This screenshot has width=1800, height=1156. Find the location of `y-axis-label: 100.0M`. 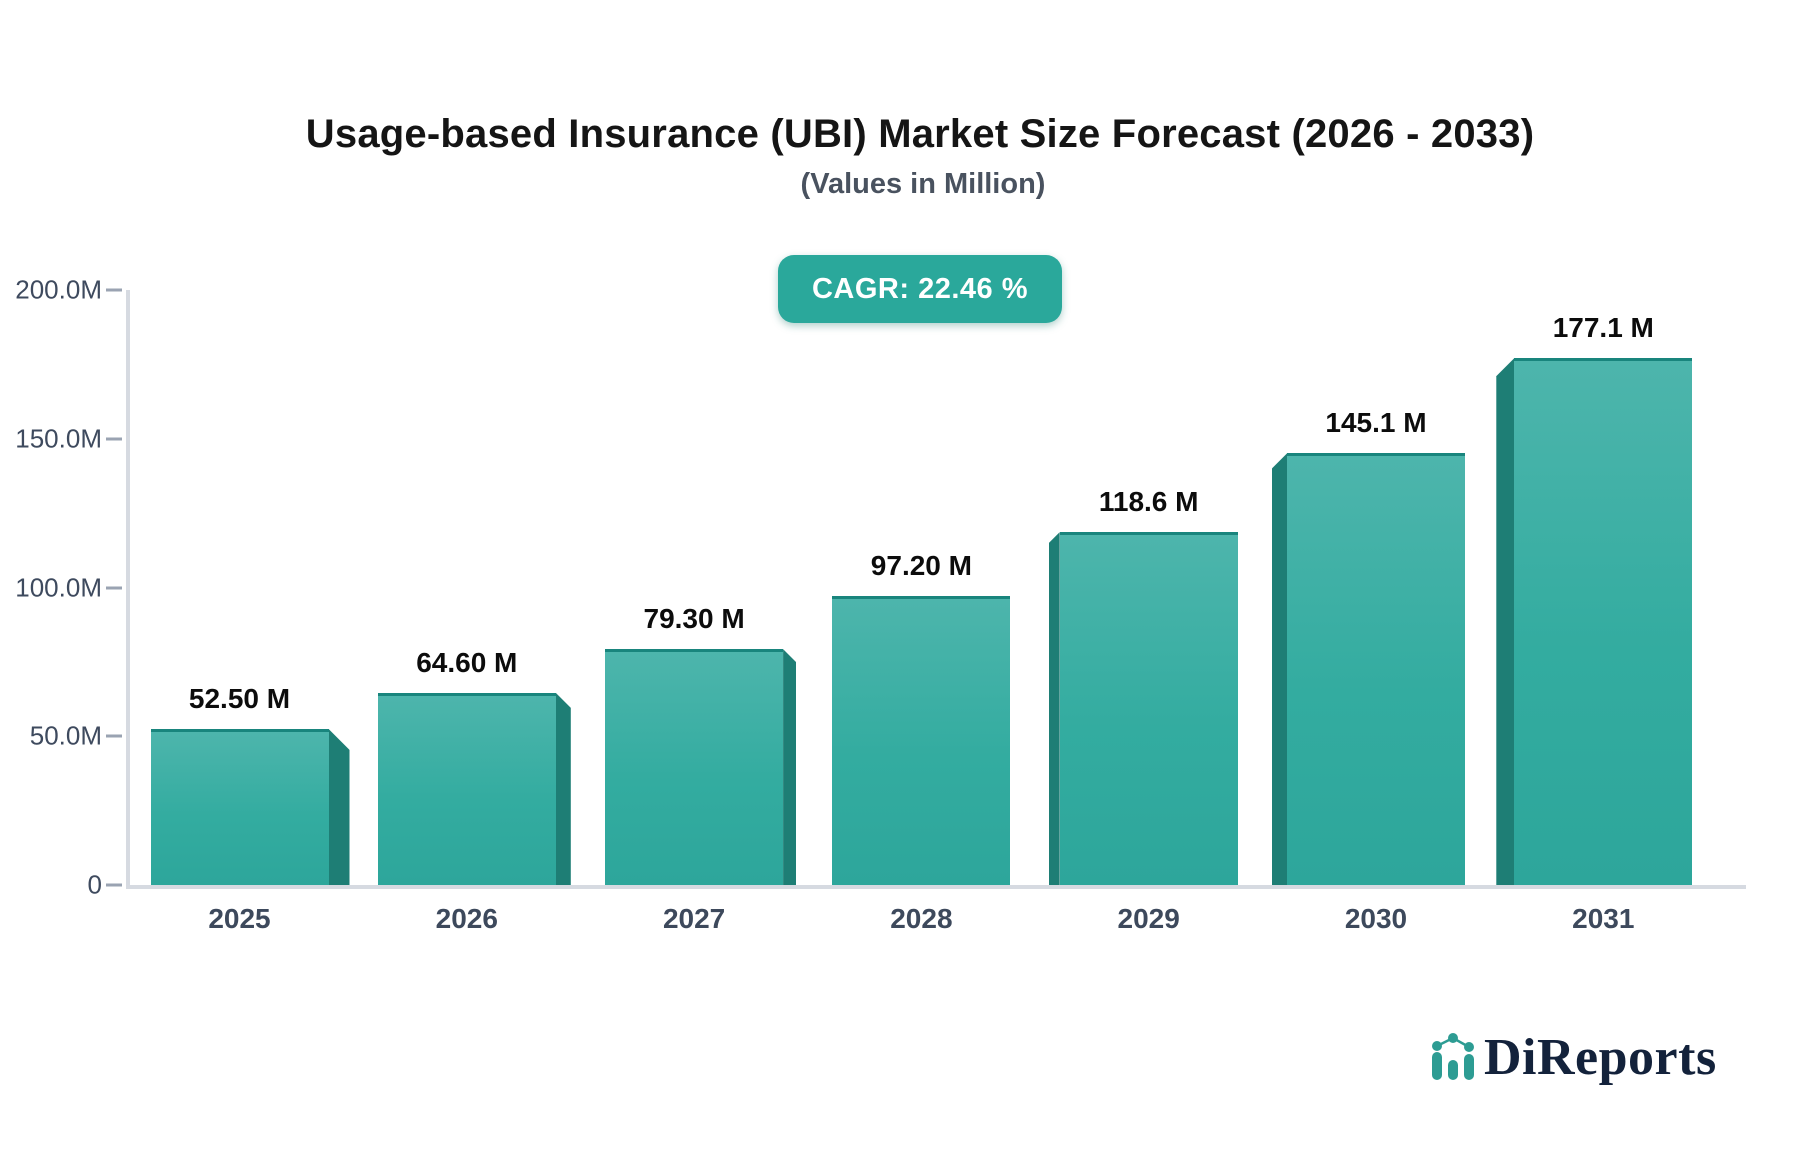

y-axis-label: 100.0M is located at coordinates (58, 587).